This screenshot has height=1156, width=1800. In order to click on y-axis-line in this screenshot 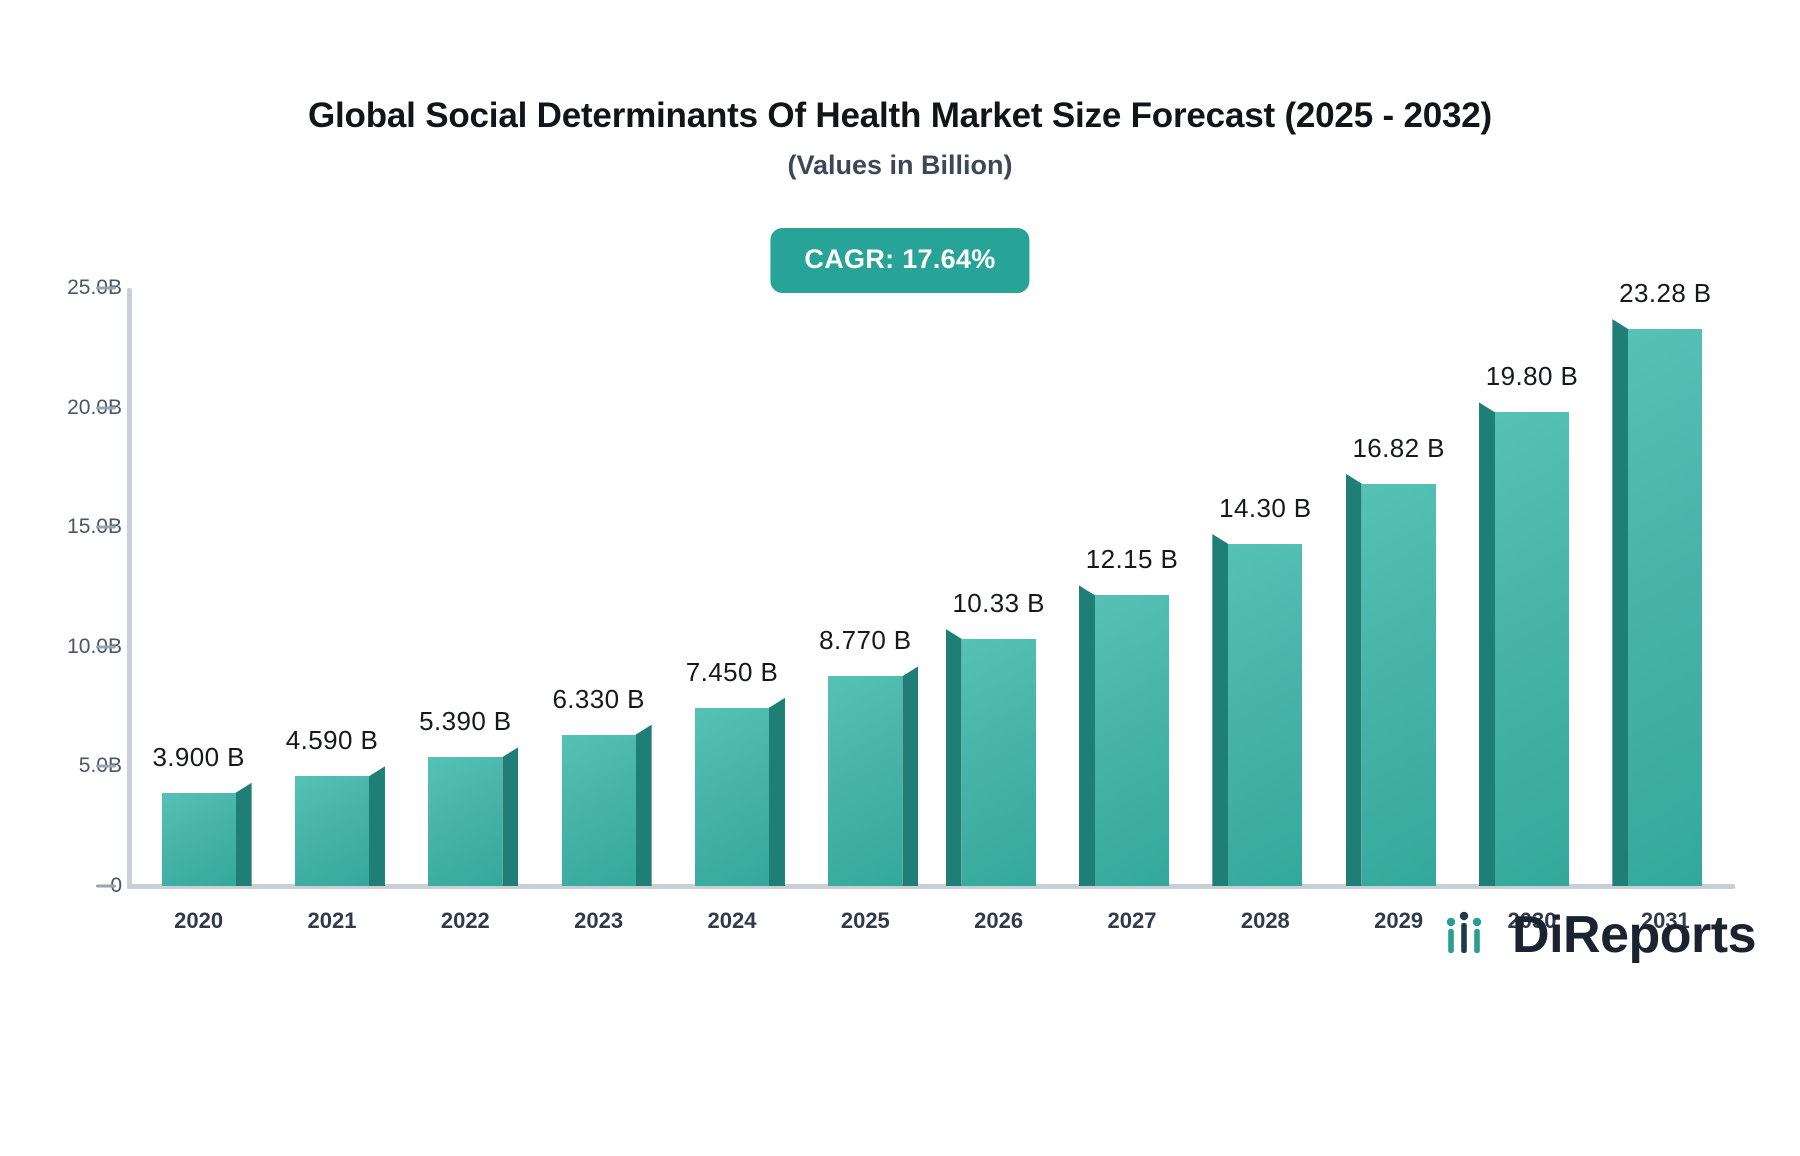, I will do `click(129, 588)`.